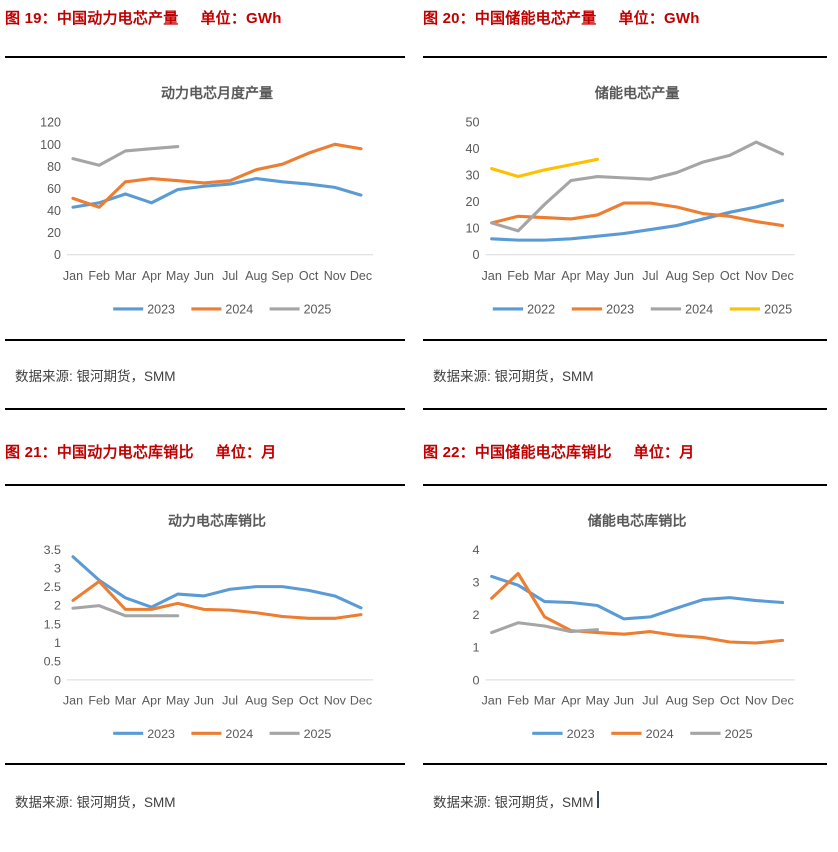 This screenshot has width=838, height=852. What do you see at coordinates (217, 521) in the screenshot?
I see `chart-title: 动力电芯库销比` at bounding box center [217, 521].